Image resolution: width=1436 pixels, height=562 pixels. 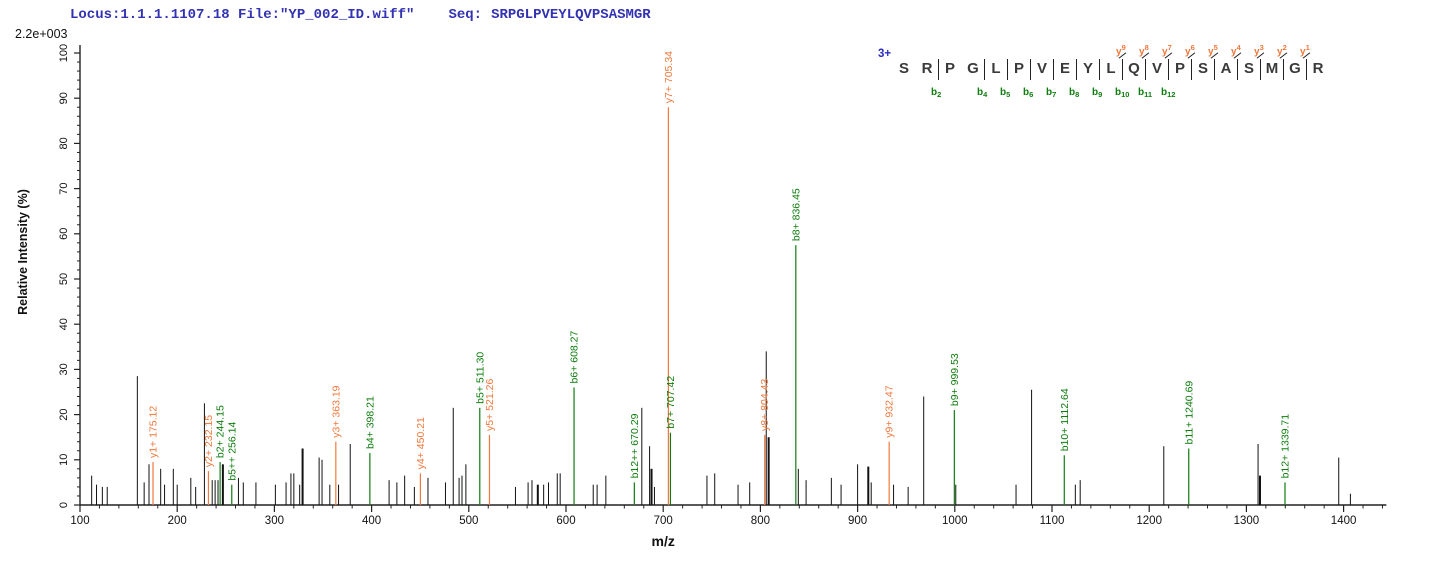 I want to click on b-ion-marker: b9, so click(x=1097, y=93).